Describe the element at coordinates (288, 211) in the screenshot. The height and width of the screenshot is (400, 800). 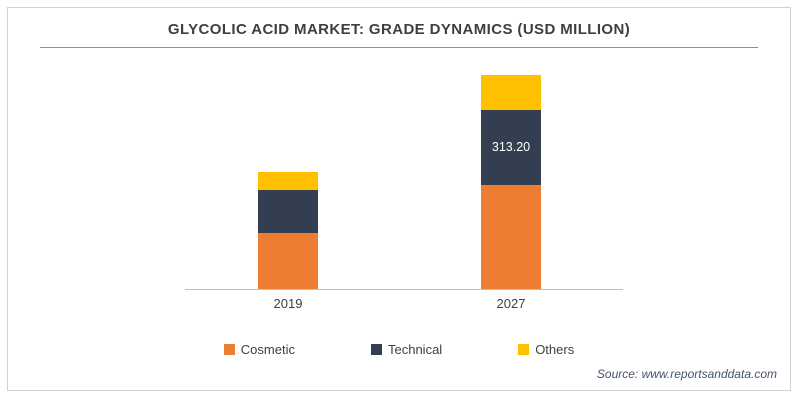
I see `bar-segment-2019-technical` at that location.